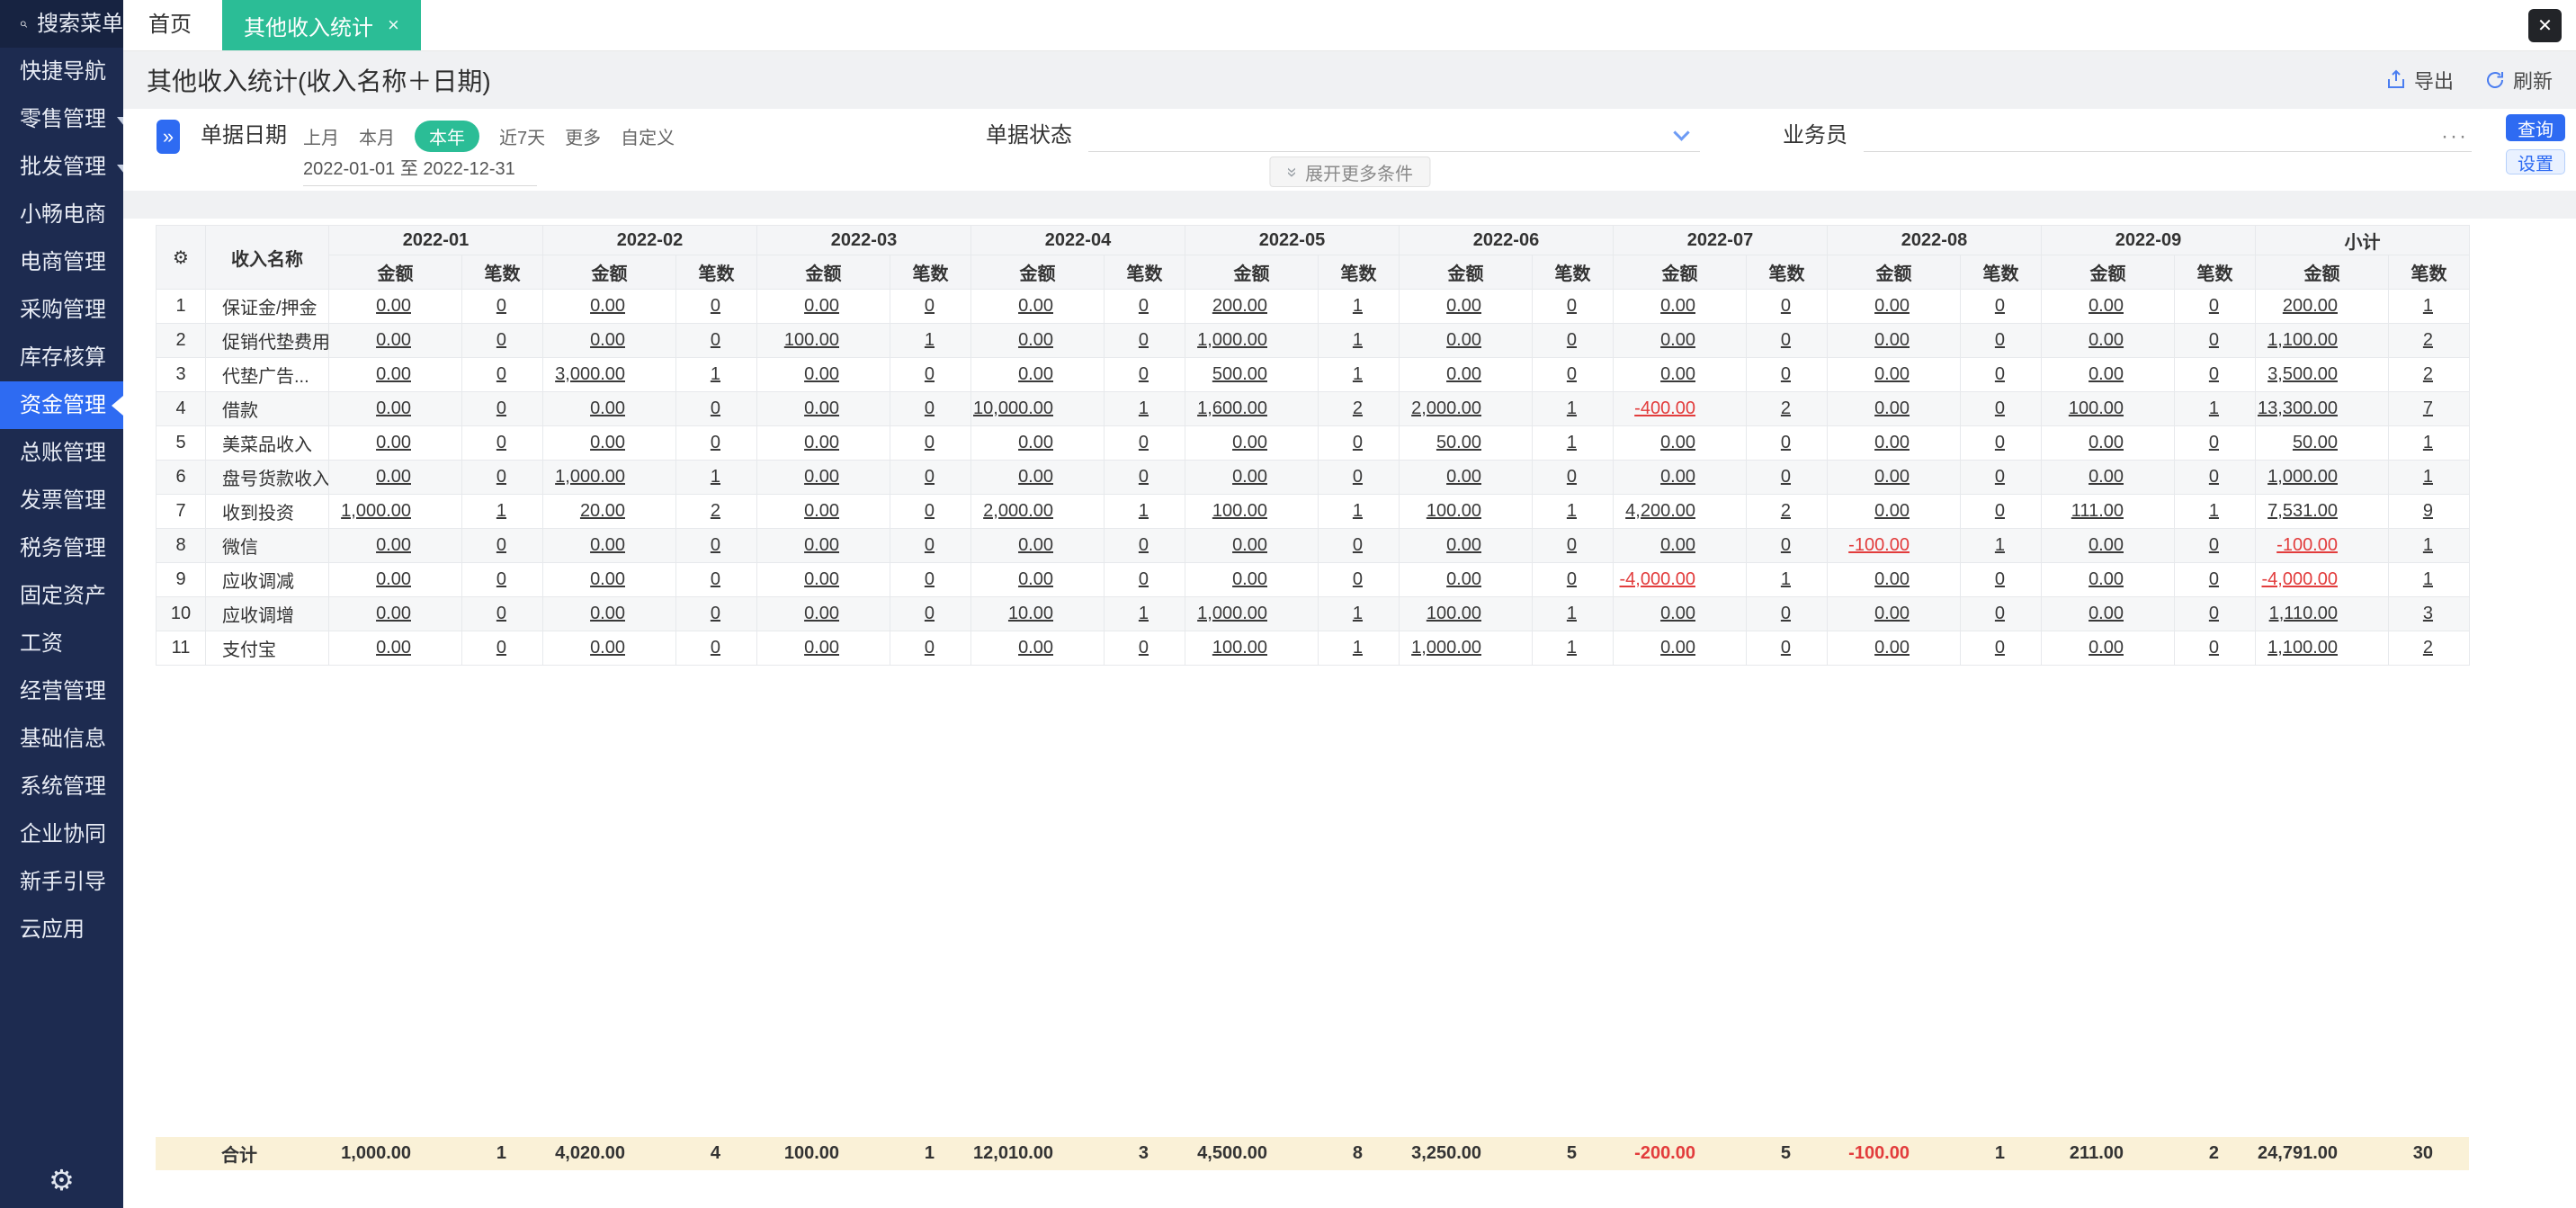  I want to click on count-link: 3, so click(2427, 613).